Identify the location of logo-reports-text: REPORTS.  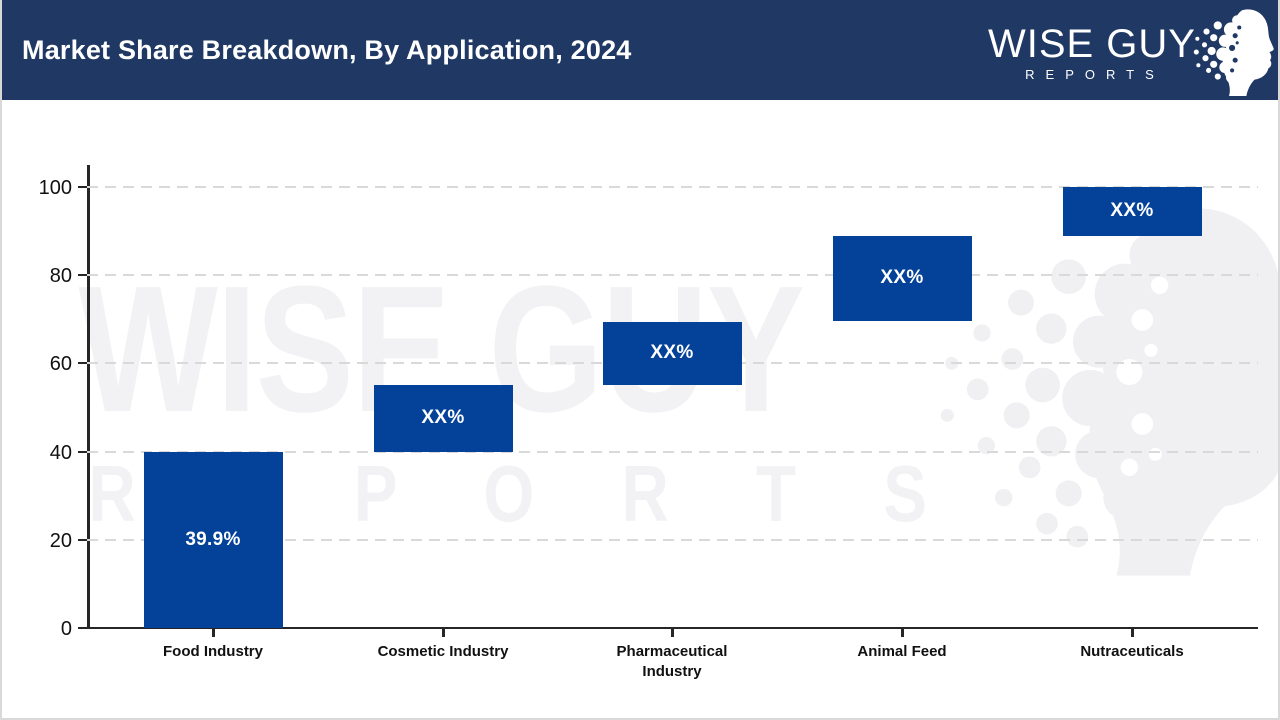
(1095, 74).